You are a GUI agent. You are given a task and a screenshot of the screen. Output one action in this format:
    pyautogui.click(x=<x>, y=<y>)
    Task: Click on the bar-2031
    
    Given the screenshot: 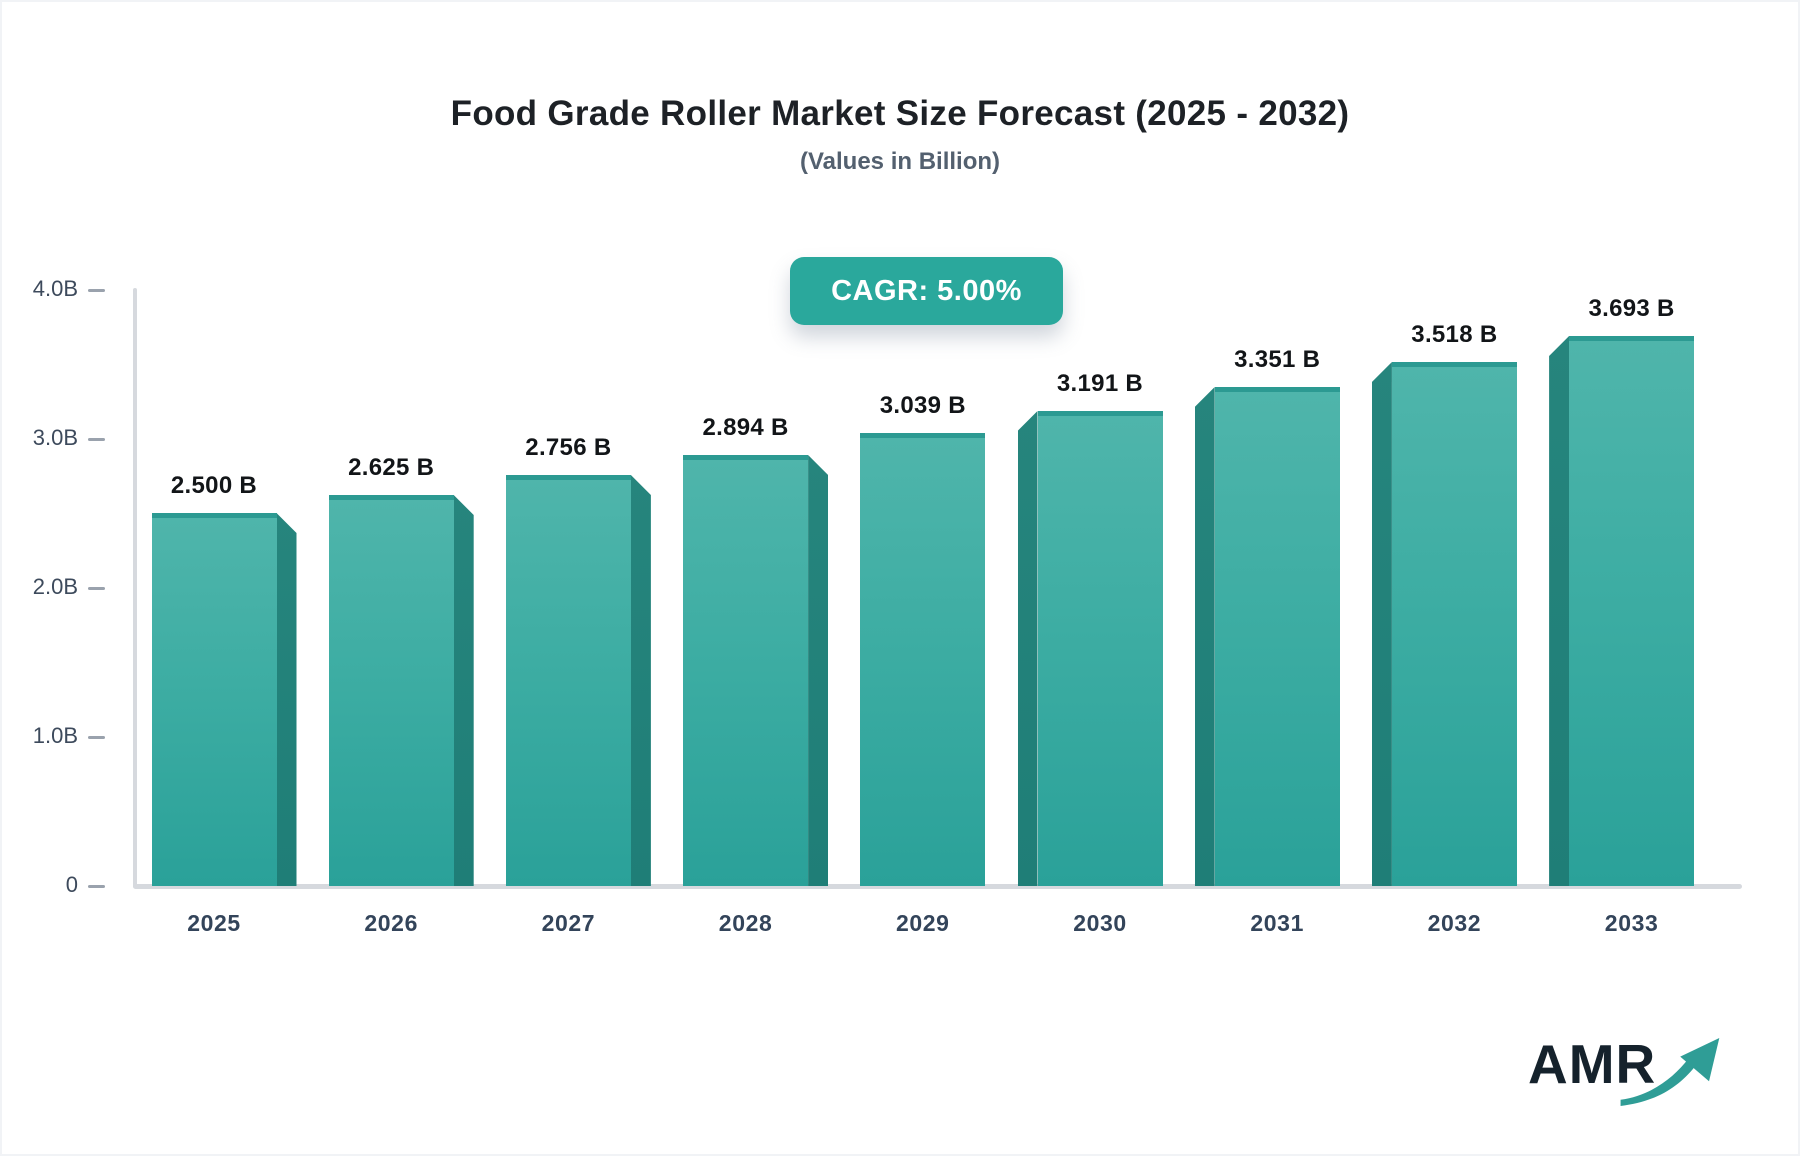 What is the action you would take?
    pyautogui.click(x=1277, y=636)
    